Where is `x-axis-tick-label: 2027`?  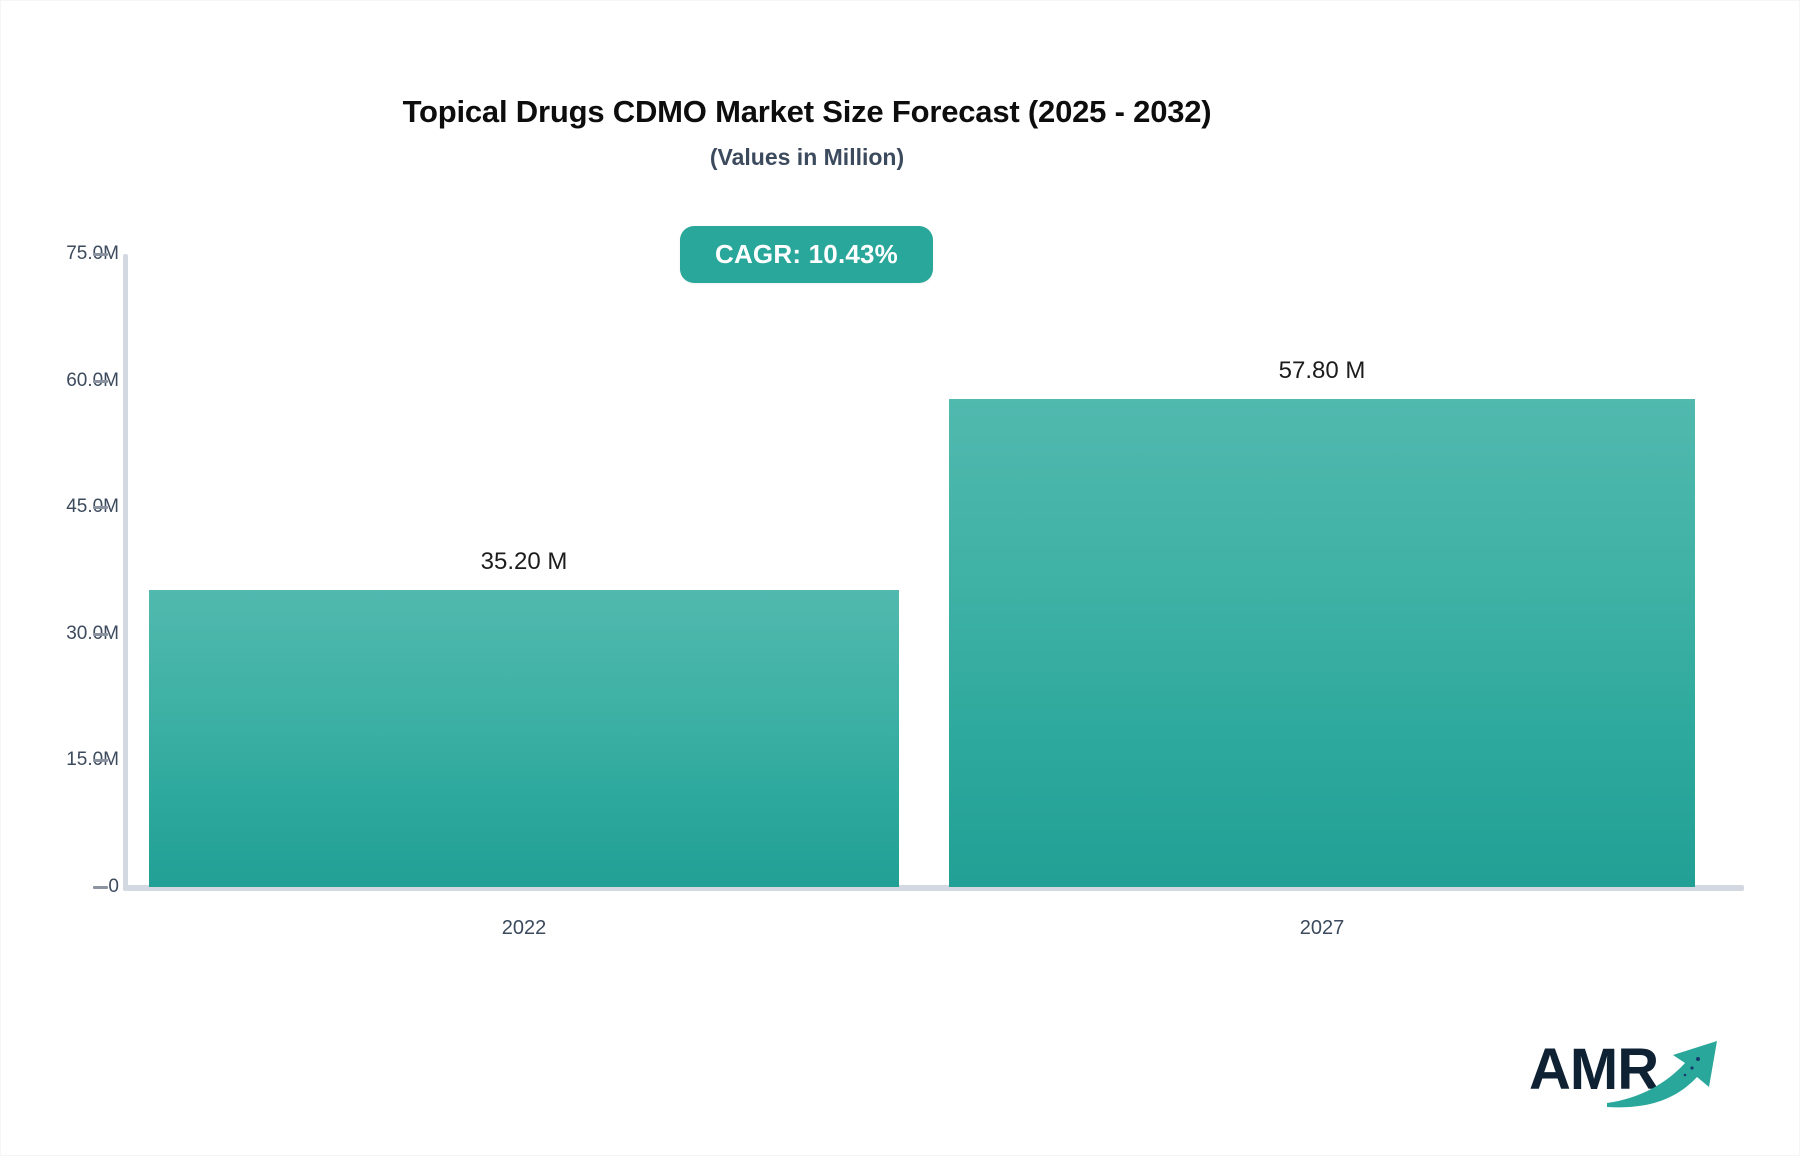 x-axis-tick-label: 2027 is located at coordinates (1322, 928).